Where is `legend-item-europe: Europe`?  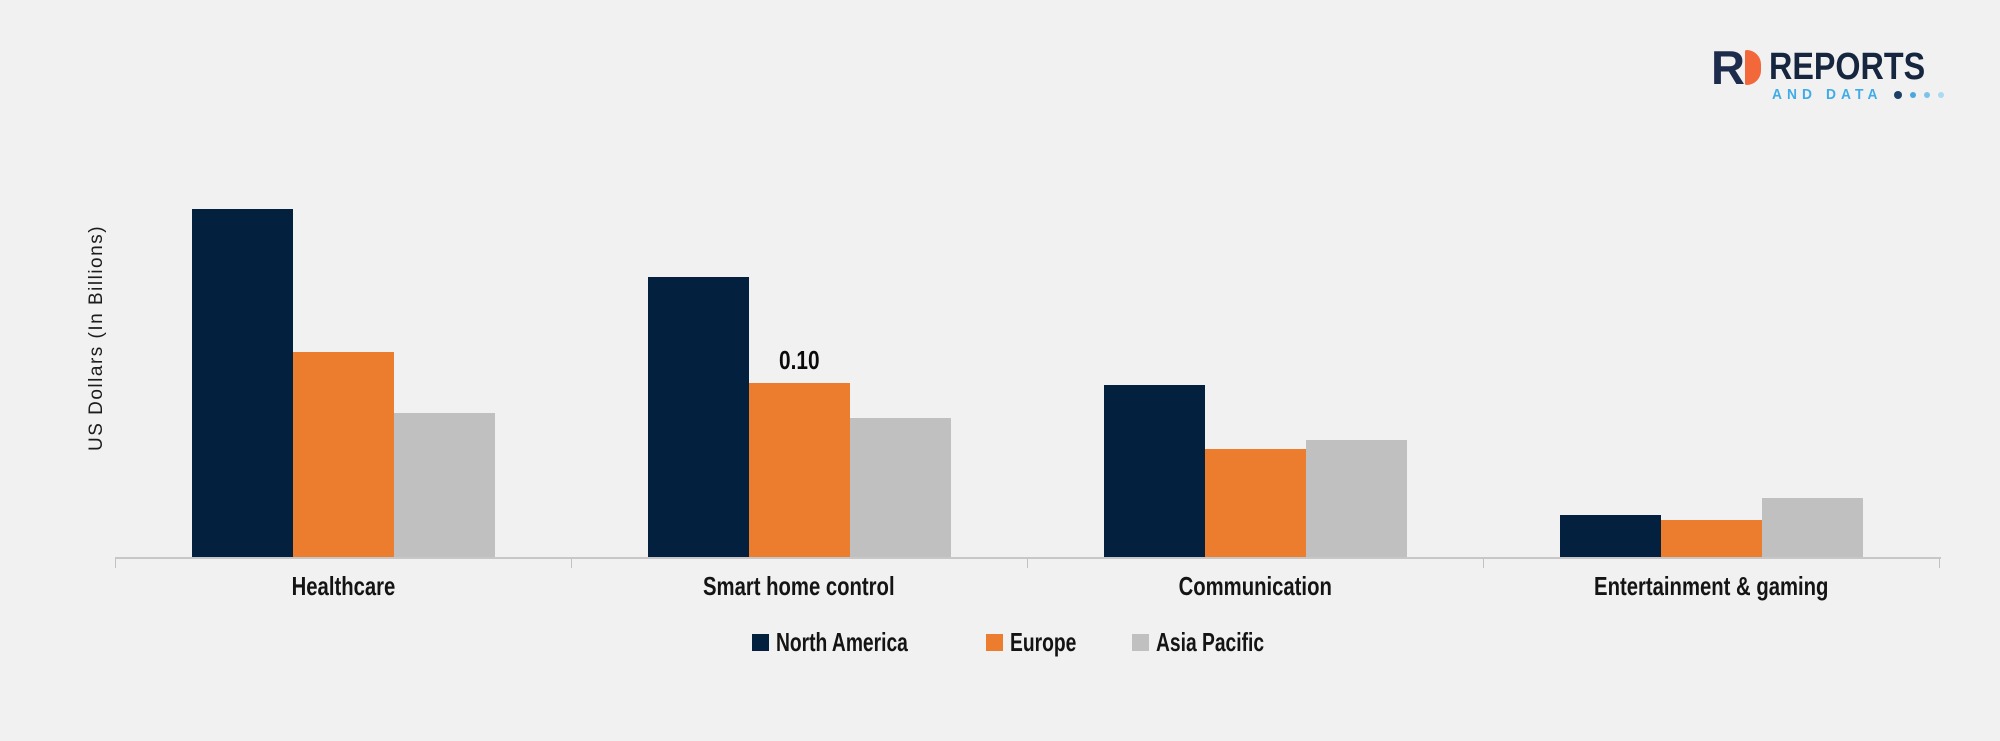 legend-item-europe: Europe is located at coordinates (1043, 641).